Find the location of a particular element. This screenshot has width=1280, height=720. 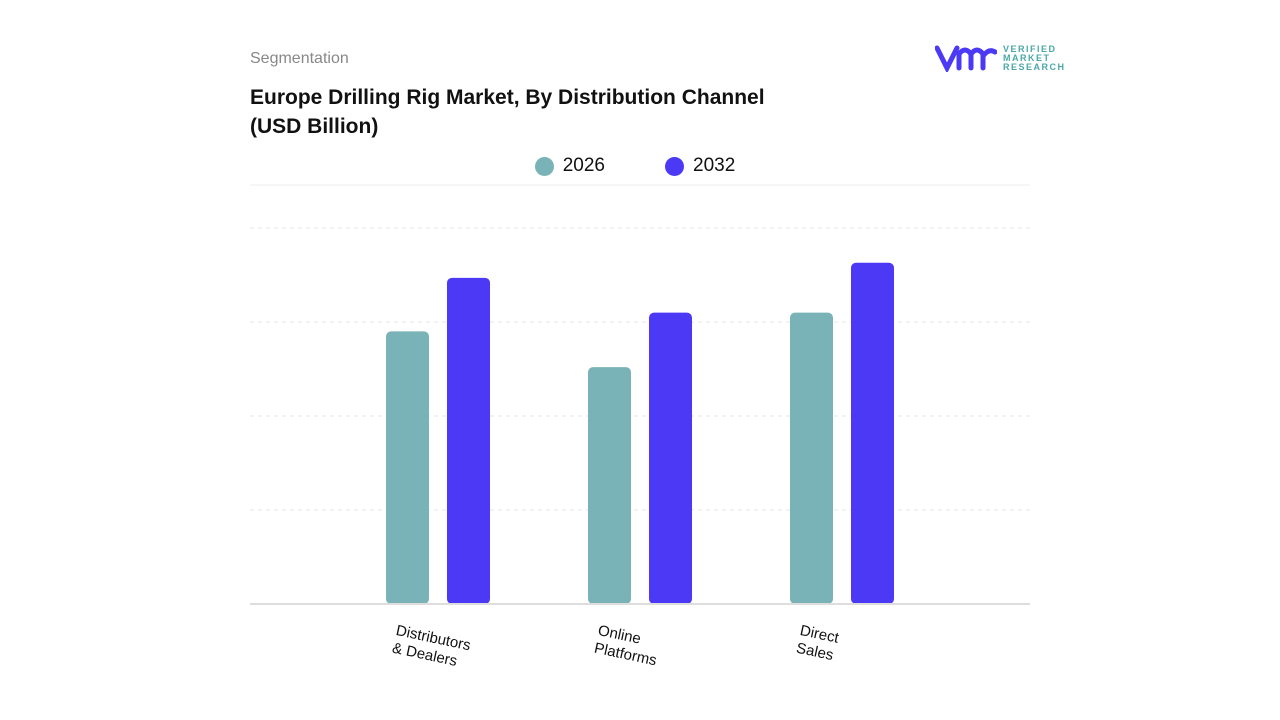

vmr-logo-icon is located at coordinates (966, 58).